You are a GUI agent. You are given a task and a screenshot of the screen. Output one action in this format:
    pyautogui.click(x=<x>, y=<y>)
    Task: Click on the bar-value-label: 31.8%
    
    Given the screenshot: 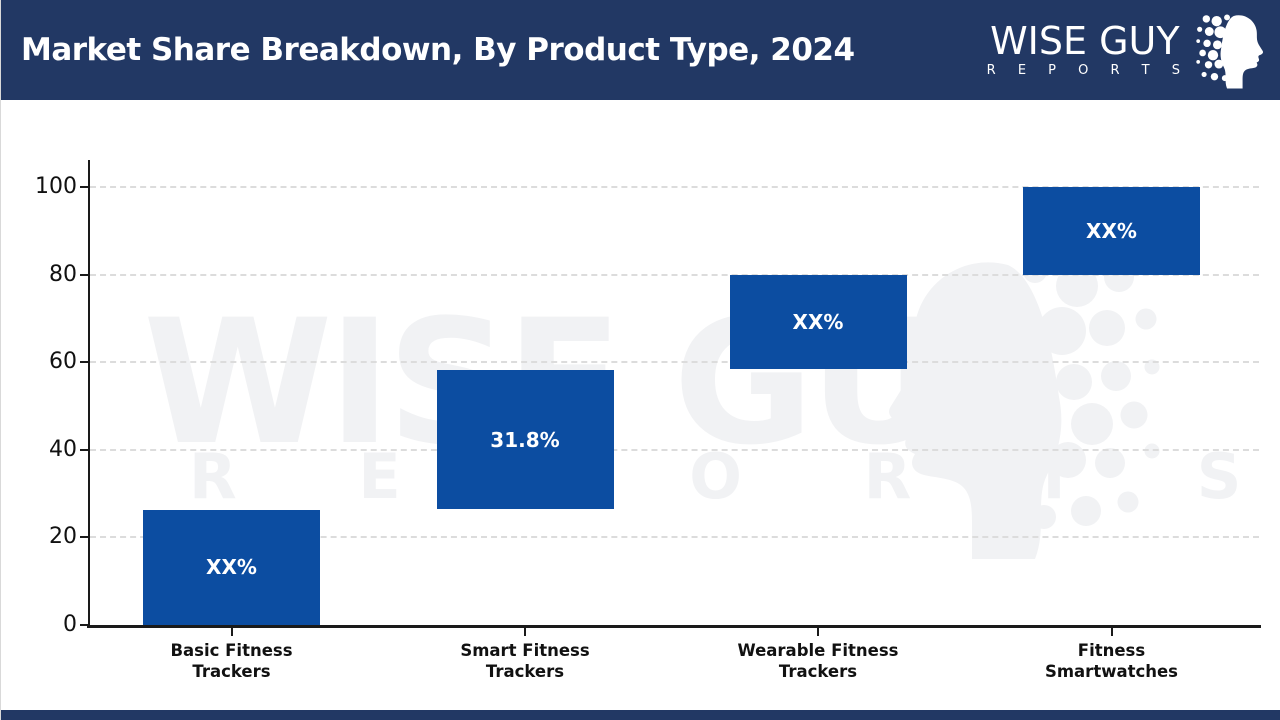 What is the action you would take?
    pyautogui.click(x=525, y=439)
    